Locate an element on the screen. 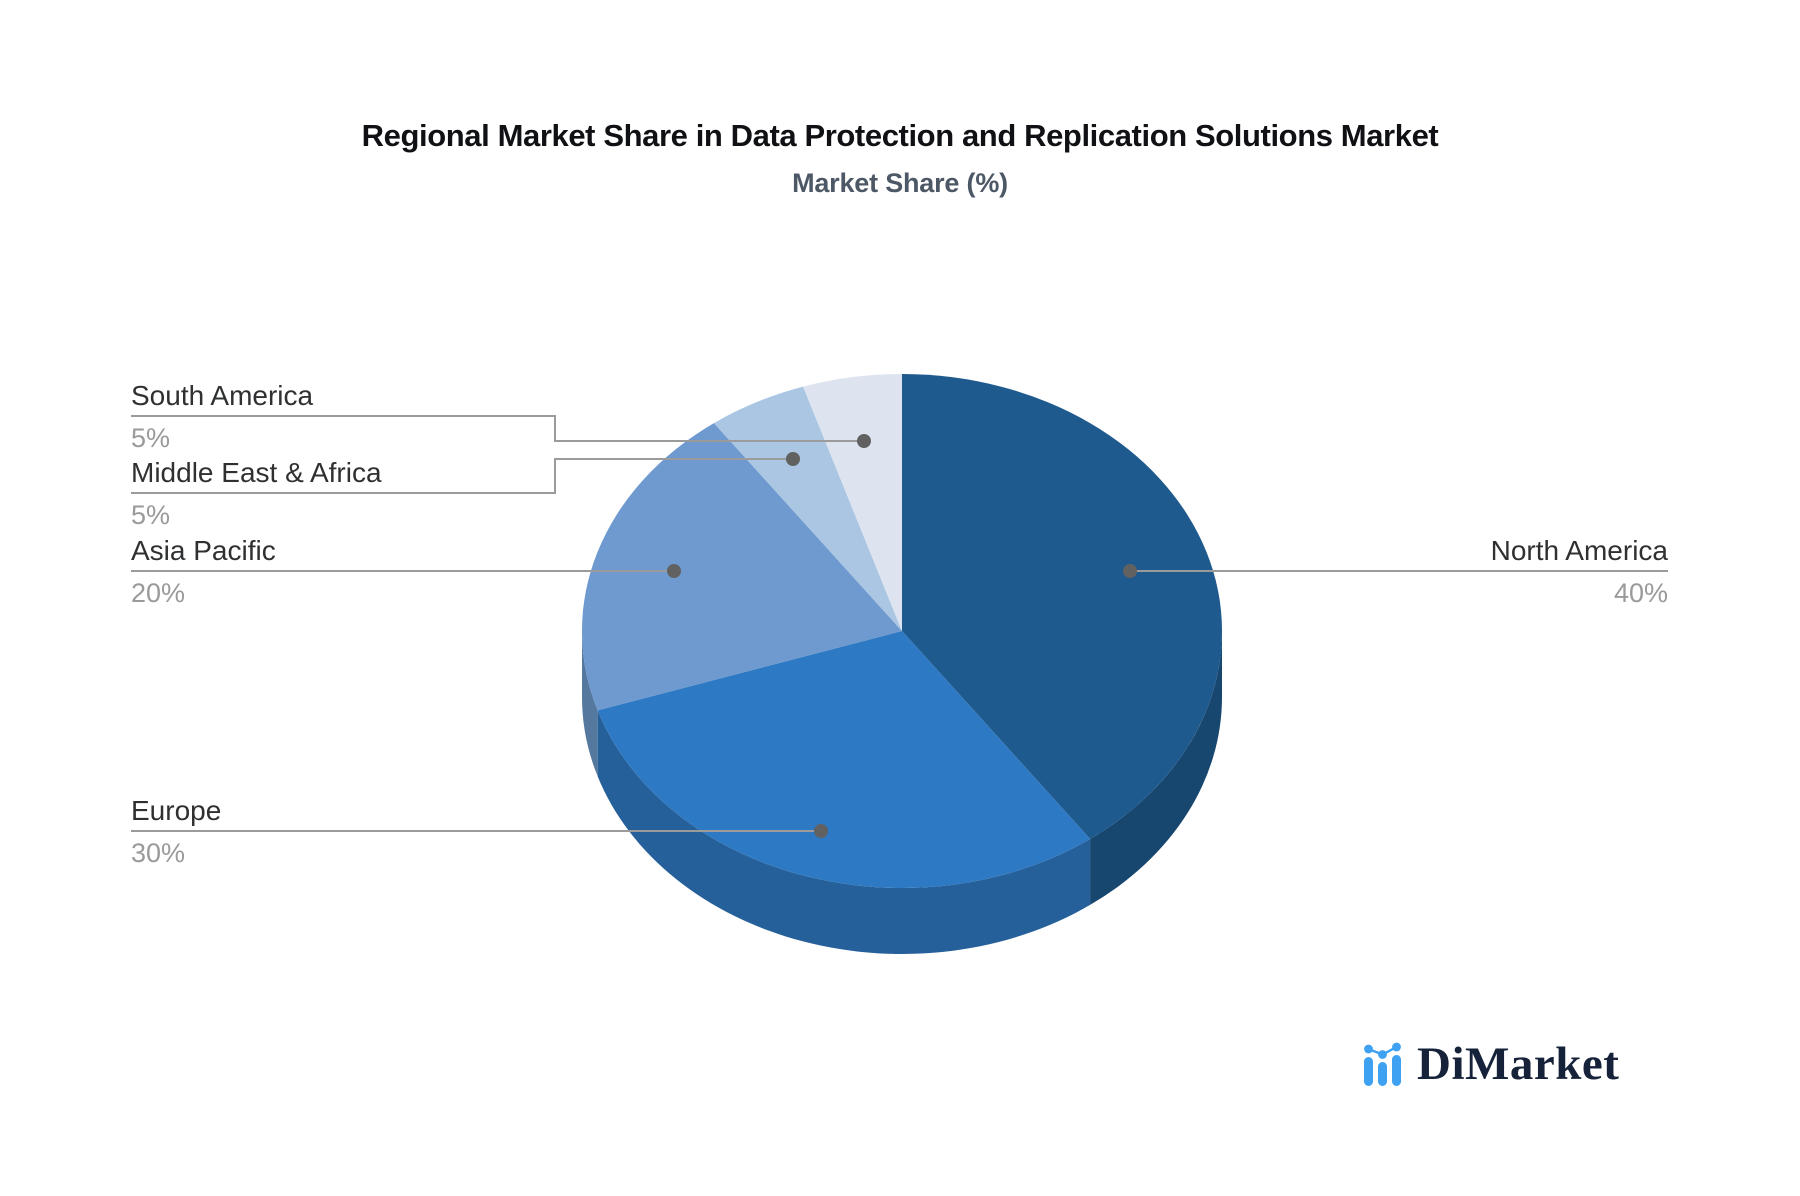 This screenshot has width=1800, height=1196. pie-slice-south-america is located at coordinates (852, 502).